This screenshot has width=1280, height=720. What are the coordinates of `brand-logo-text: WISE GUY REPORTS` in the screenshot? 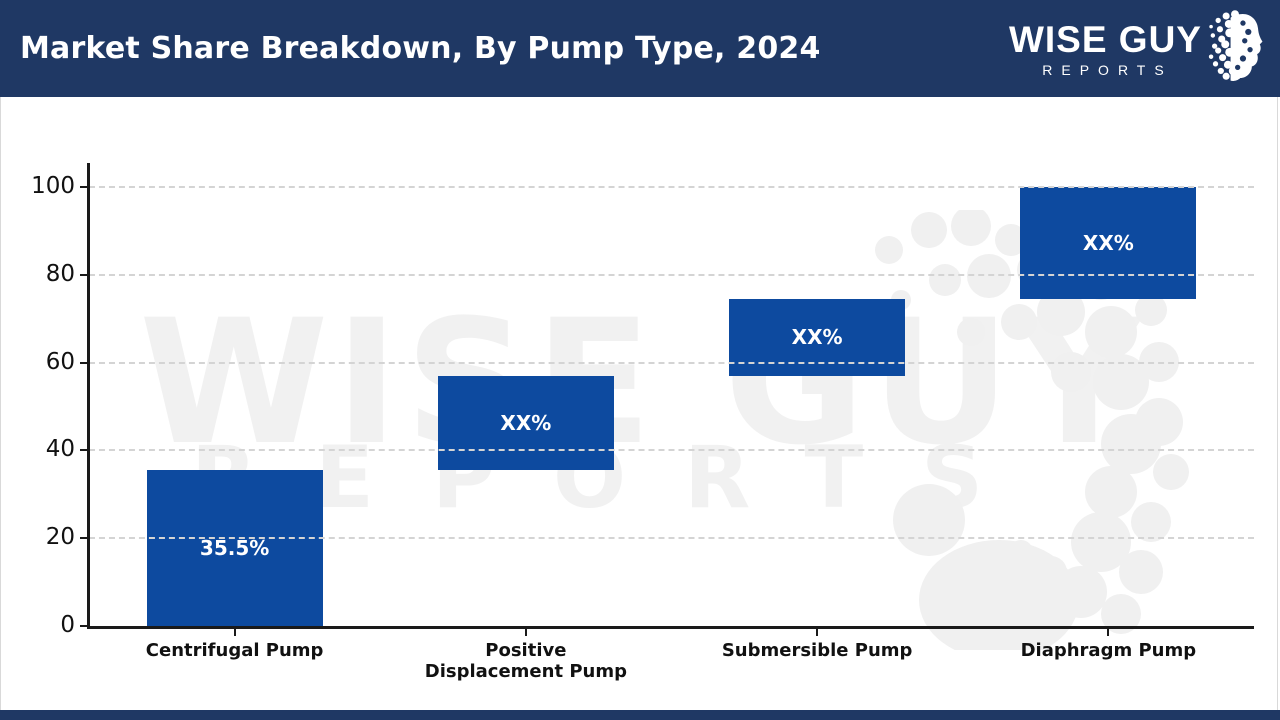 It's located at (1105, 49).